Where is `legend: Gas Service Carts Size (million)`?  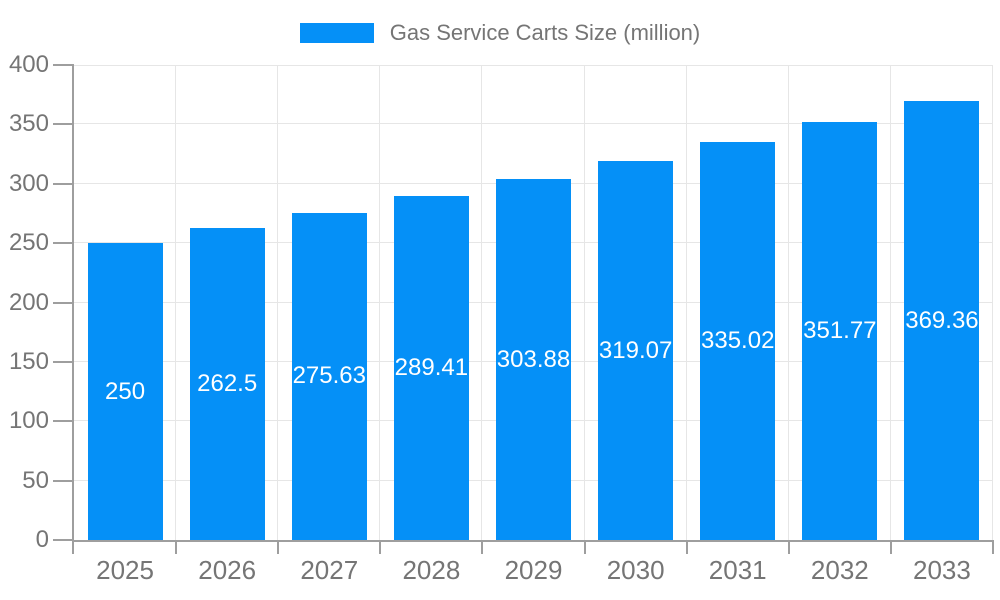 legend: Gas Service Carts Size (million) is located at coordinates (500, 32).